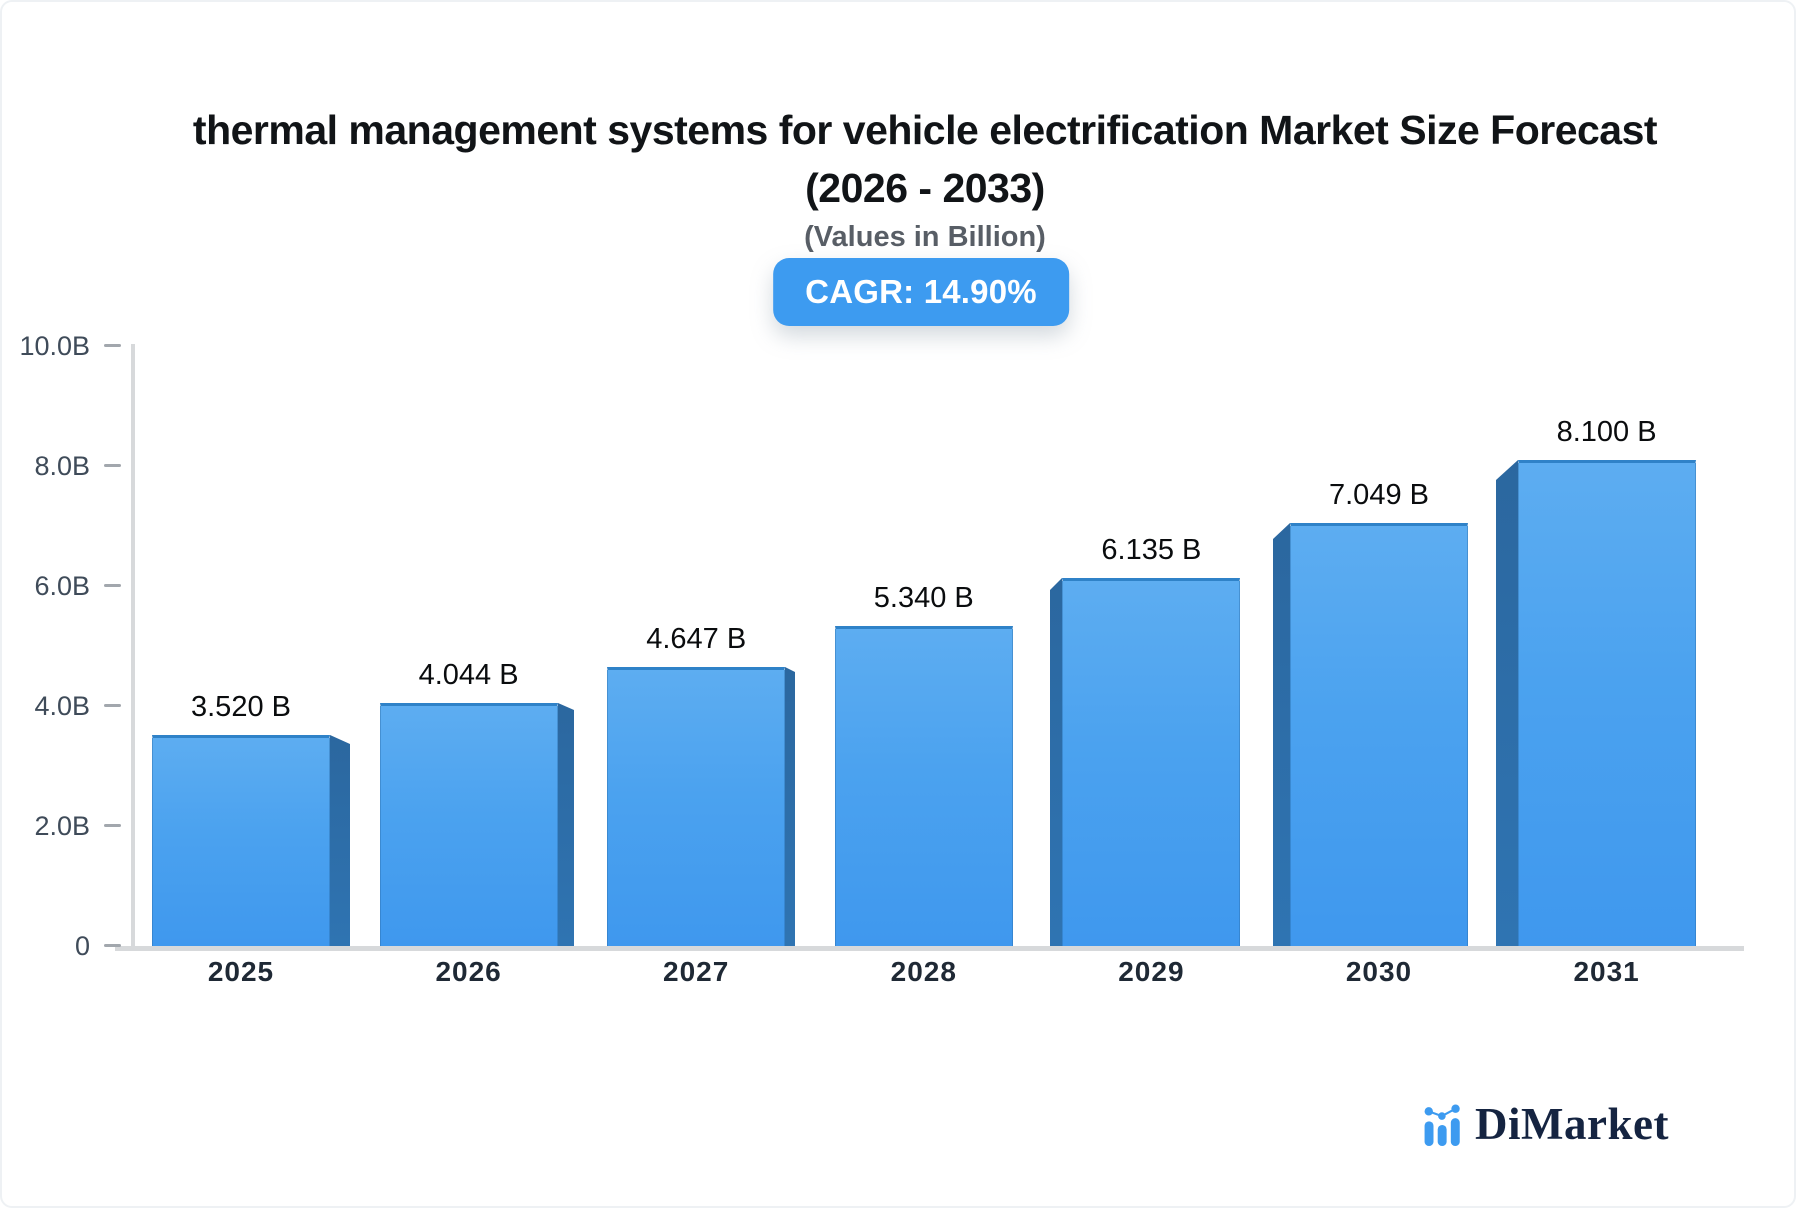 Image resolution: width=1800 pixels, height=1212 pixels. Describe the element at coordinates (1507, 703) in the screenshot. I see `bar-side-face-2031` at that location.